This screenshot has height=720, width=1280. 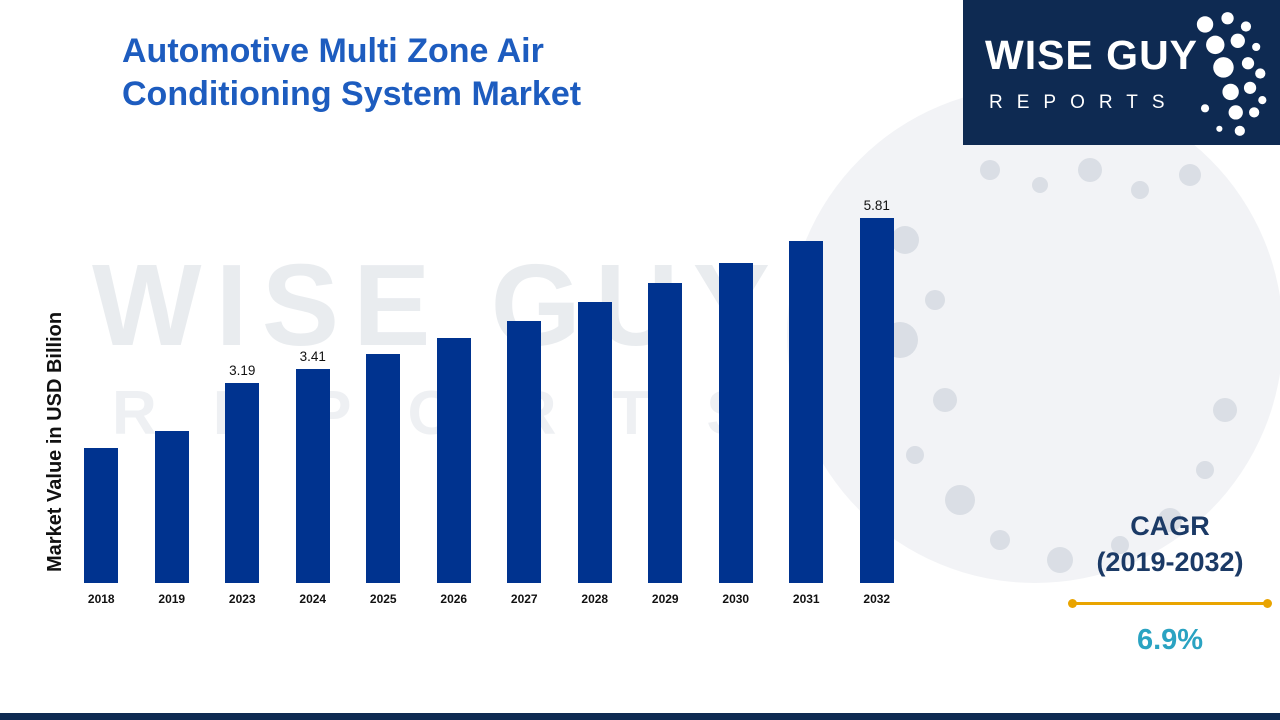 I want to click on x-tick-2027: 2027, so click(x=524, y=599).